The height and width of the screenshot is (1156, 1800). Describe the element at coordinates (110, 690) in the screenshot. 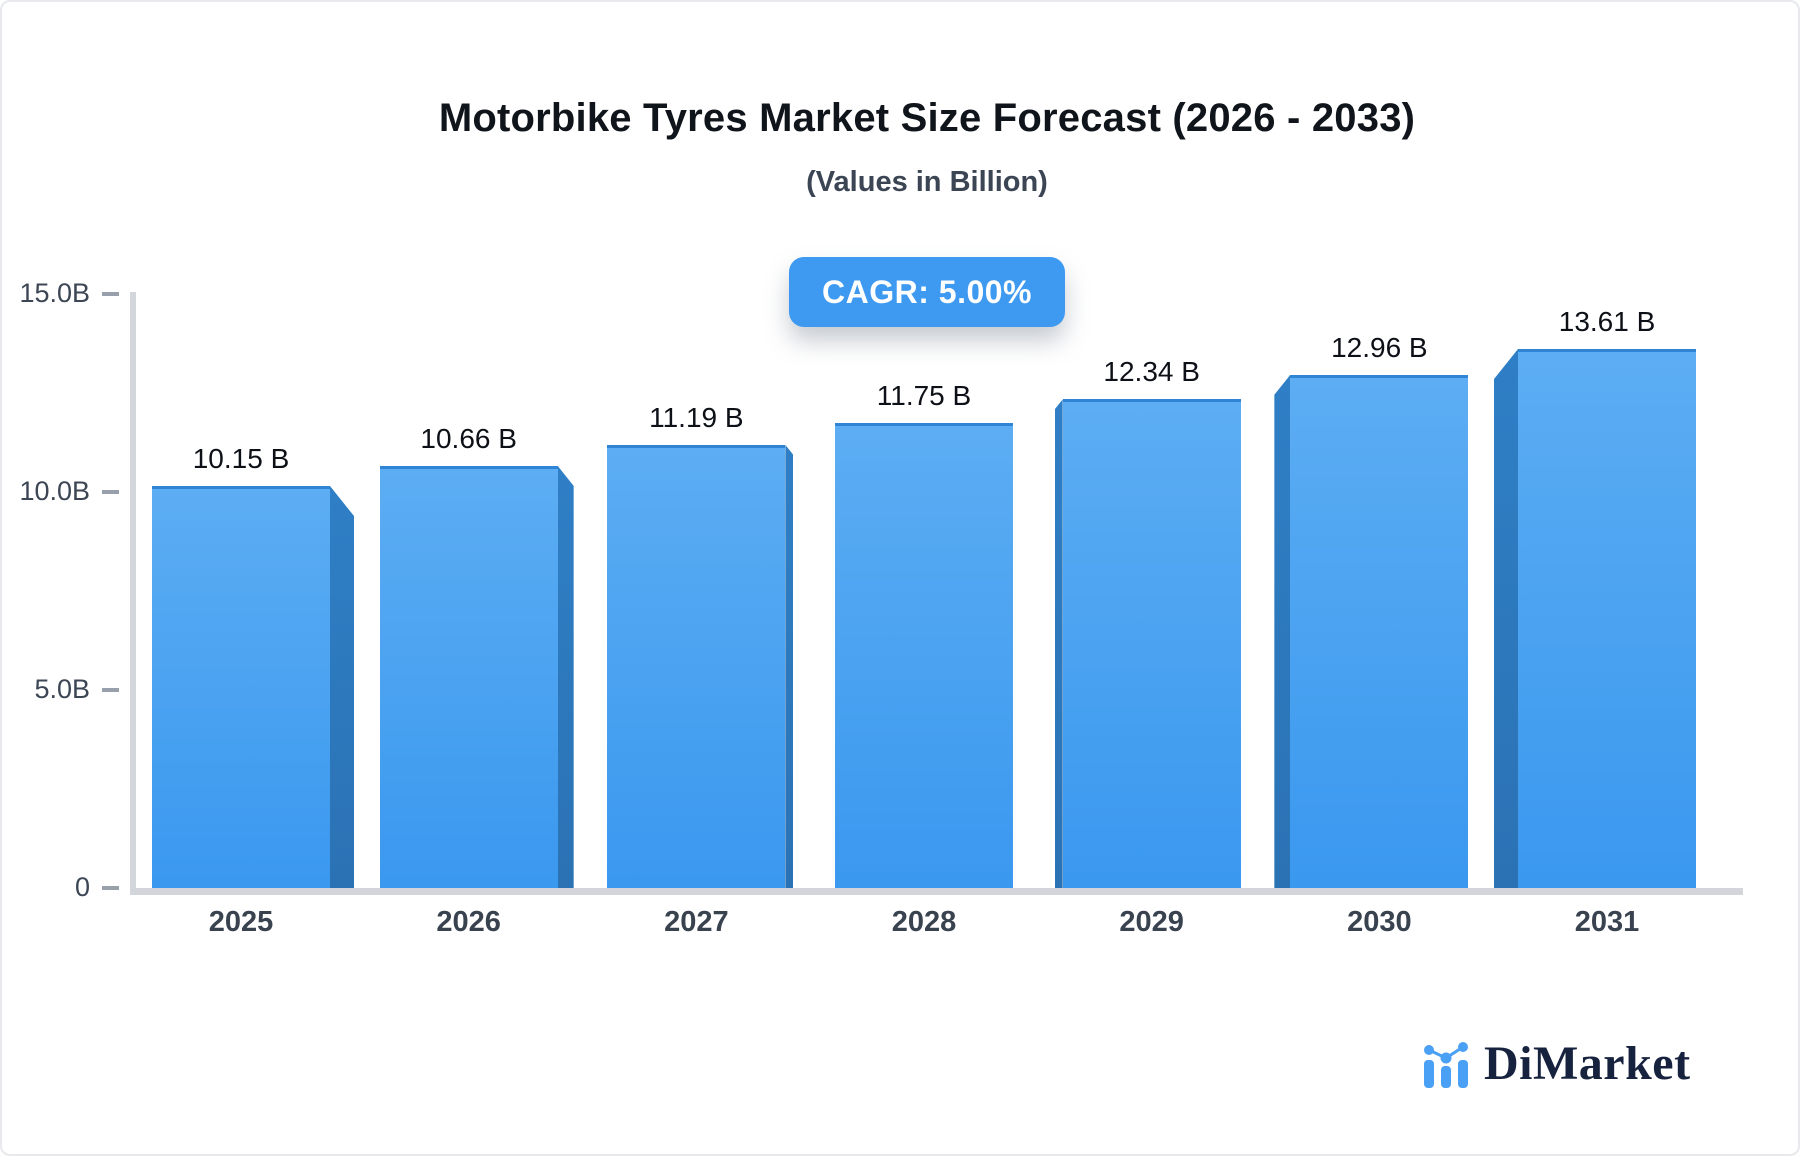

I see `y-tick-5.0B` at that location.